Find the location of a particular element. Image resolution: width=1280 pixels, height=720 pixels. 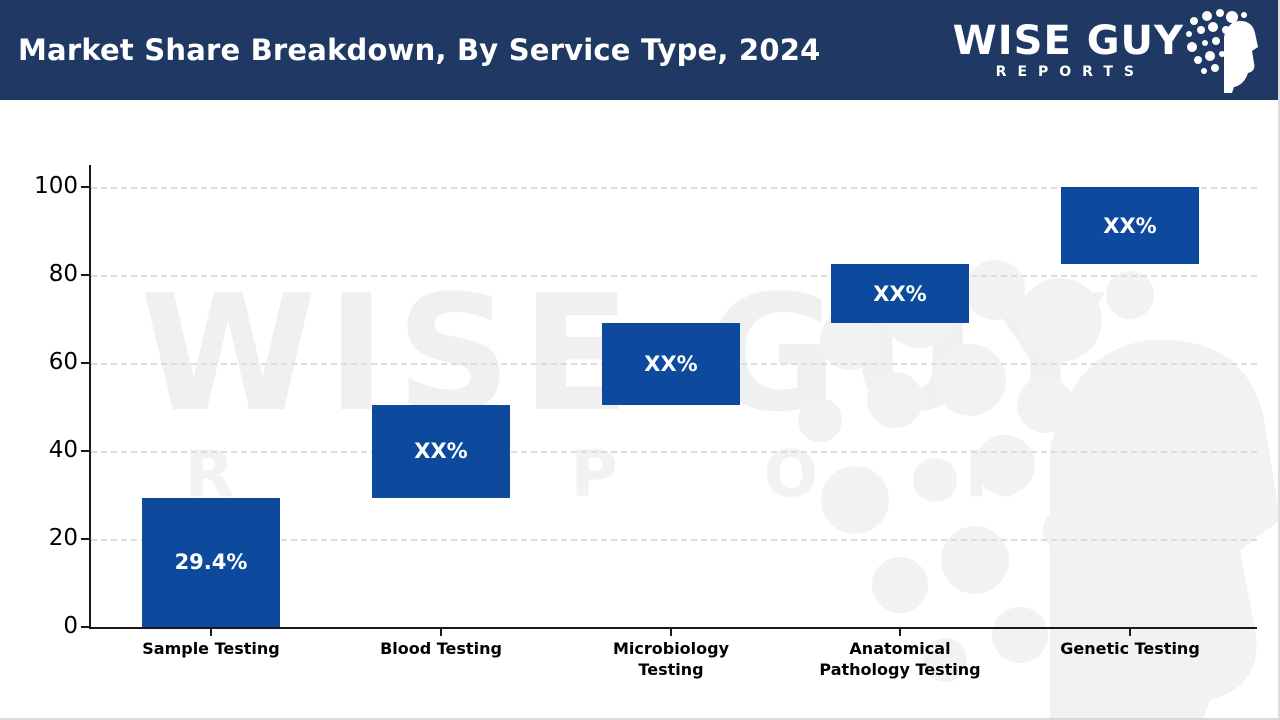

bar-sample-testing: 29.4% is located at coordinates (211, 562).